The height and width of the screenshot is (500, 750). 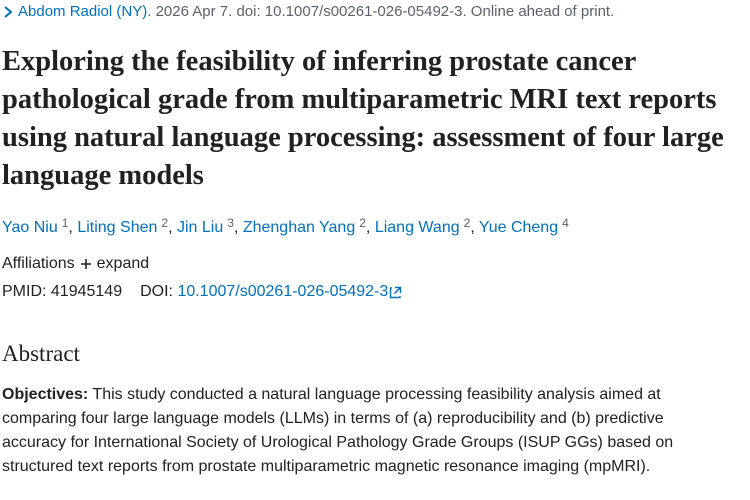 I want to click on journal-link: Abdom Radiol (NY)., so click(x=85, y=11).